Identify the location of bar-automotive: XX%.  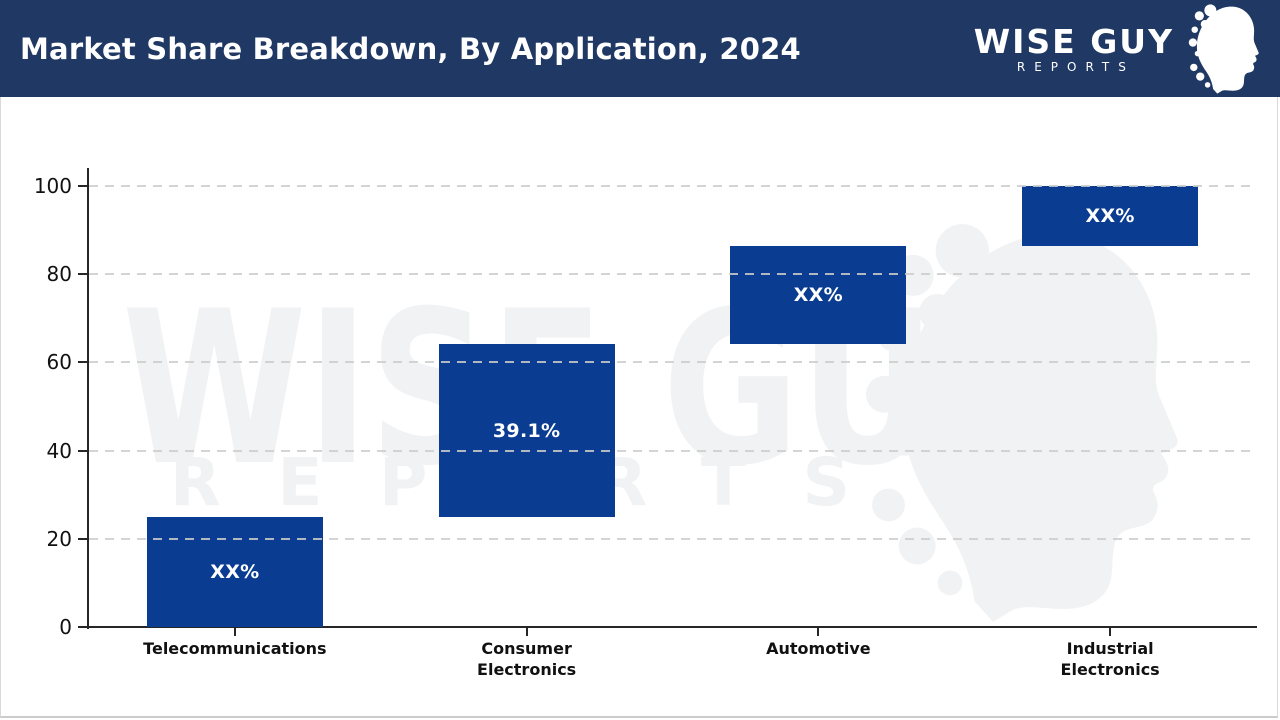
(818, 295).